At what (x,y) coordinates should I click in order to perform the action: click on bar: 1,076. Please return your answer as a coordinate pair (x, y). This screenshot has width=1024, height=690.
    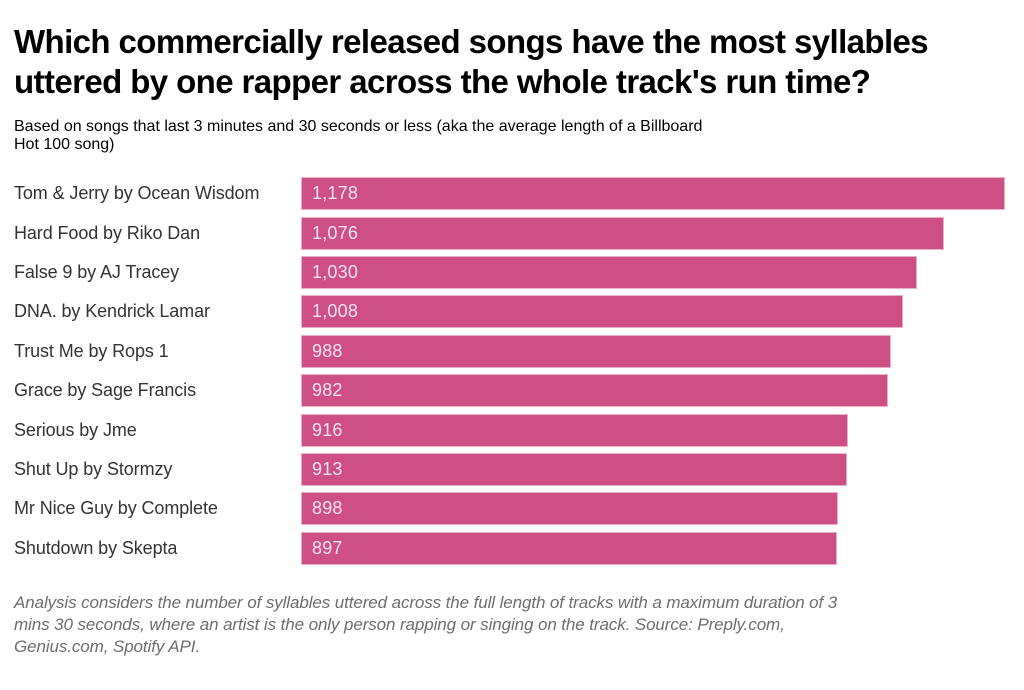
    Looking at the image, I should click on (623, 233).